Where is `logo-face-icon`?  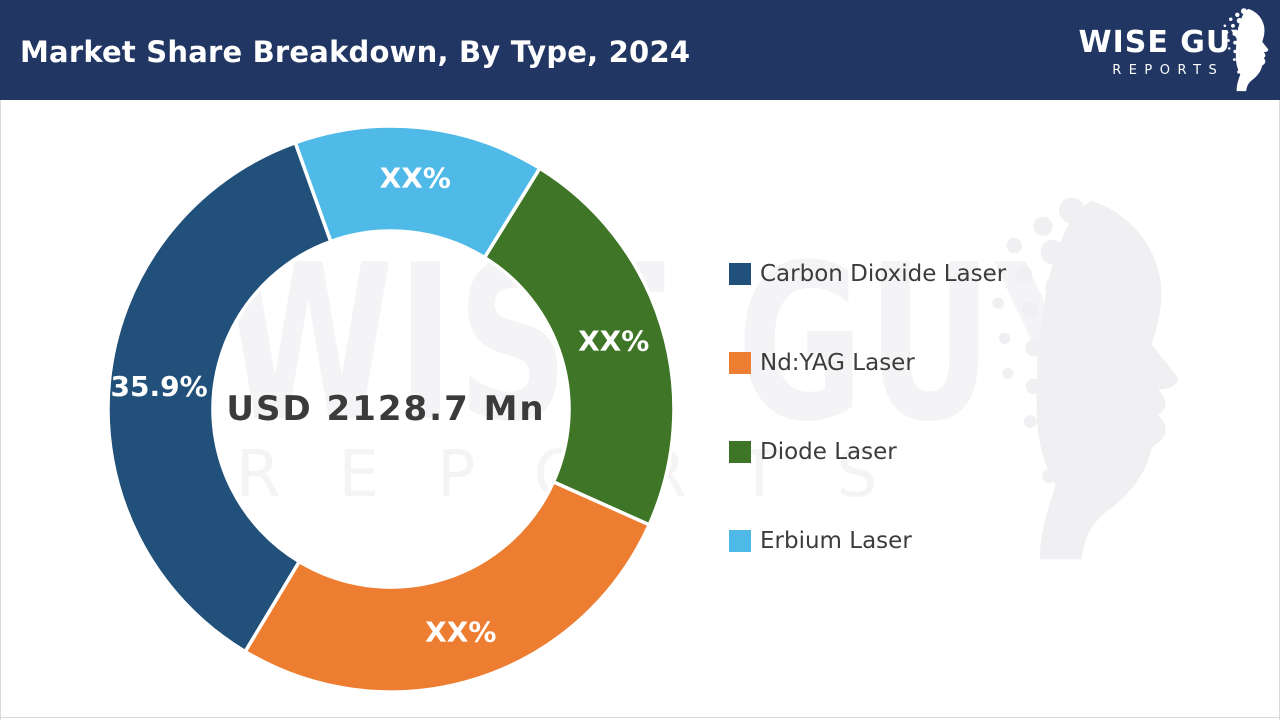 logo-face-icon is located at coordinates (1241, 50).